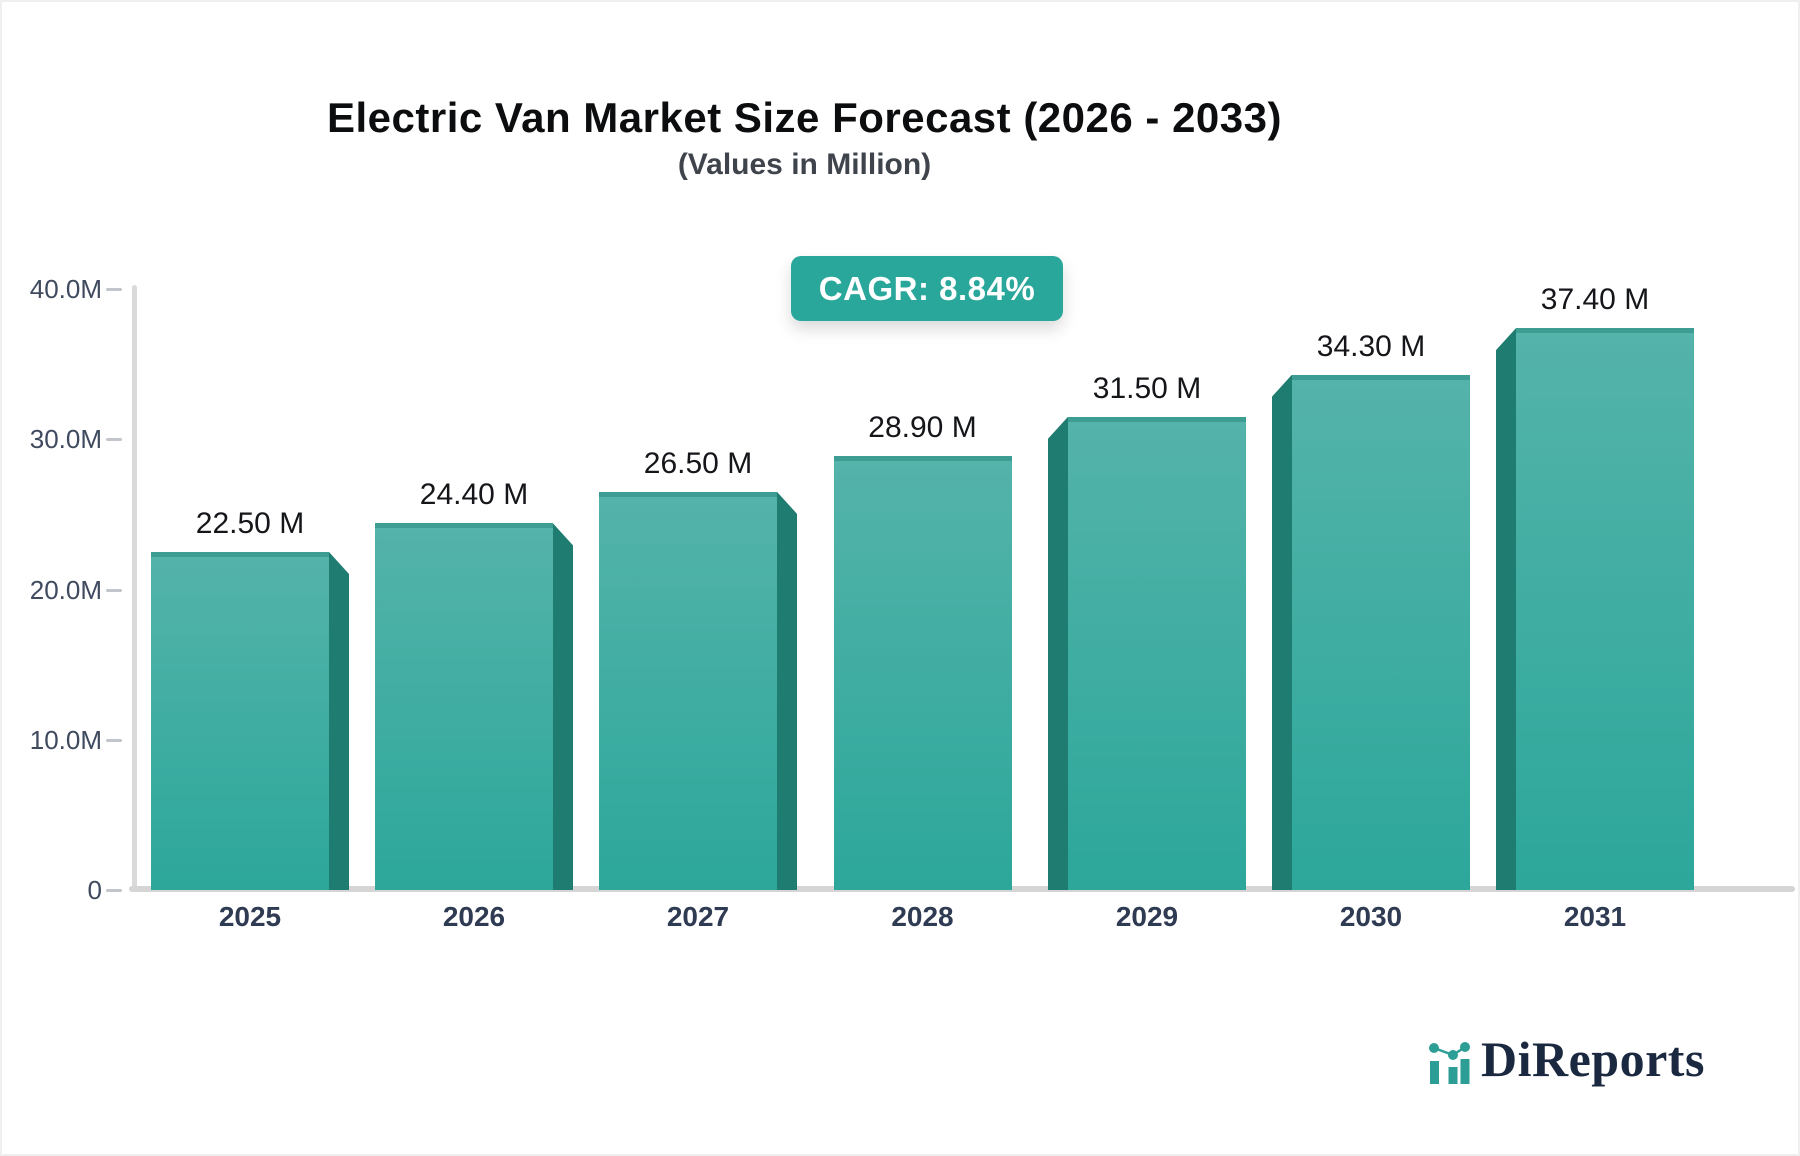 Image resolution: width=1800 pixels, height=1156 pixels. What do you see at coordinates (65, 739) in the screenshot?
I see `y-axis-label: 10.0M` at bounding box center [65, 739].